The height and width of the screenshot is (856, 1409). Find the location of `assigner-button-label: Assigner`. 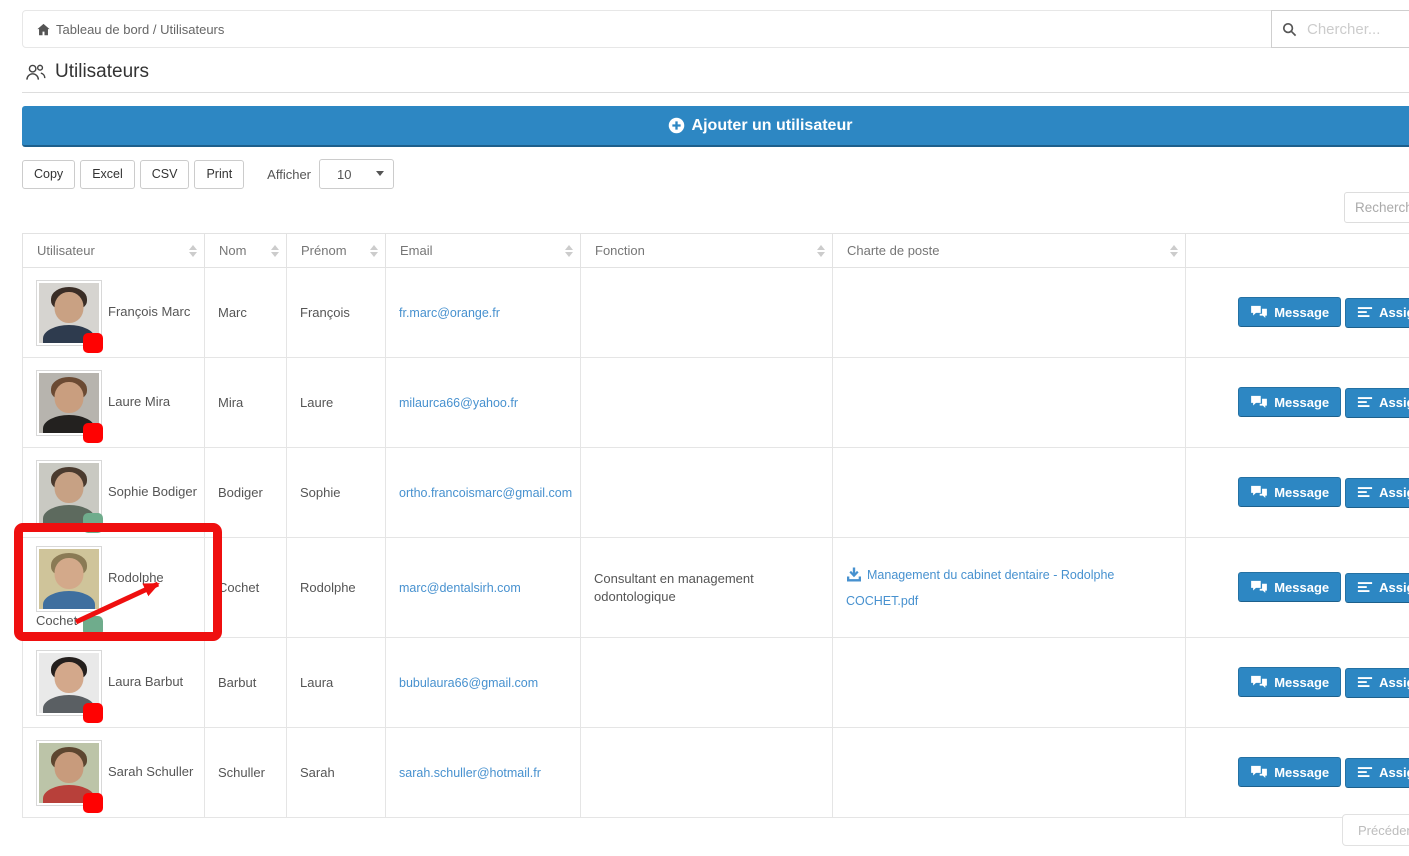

assigner-button-label: Assigner is located at coordinates (1394, 683).